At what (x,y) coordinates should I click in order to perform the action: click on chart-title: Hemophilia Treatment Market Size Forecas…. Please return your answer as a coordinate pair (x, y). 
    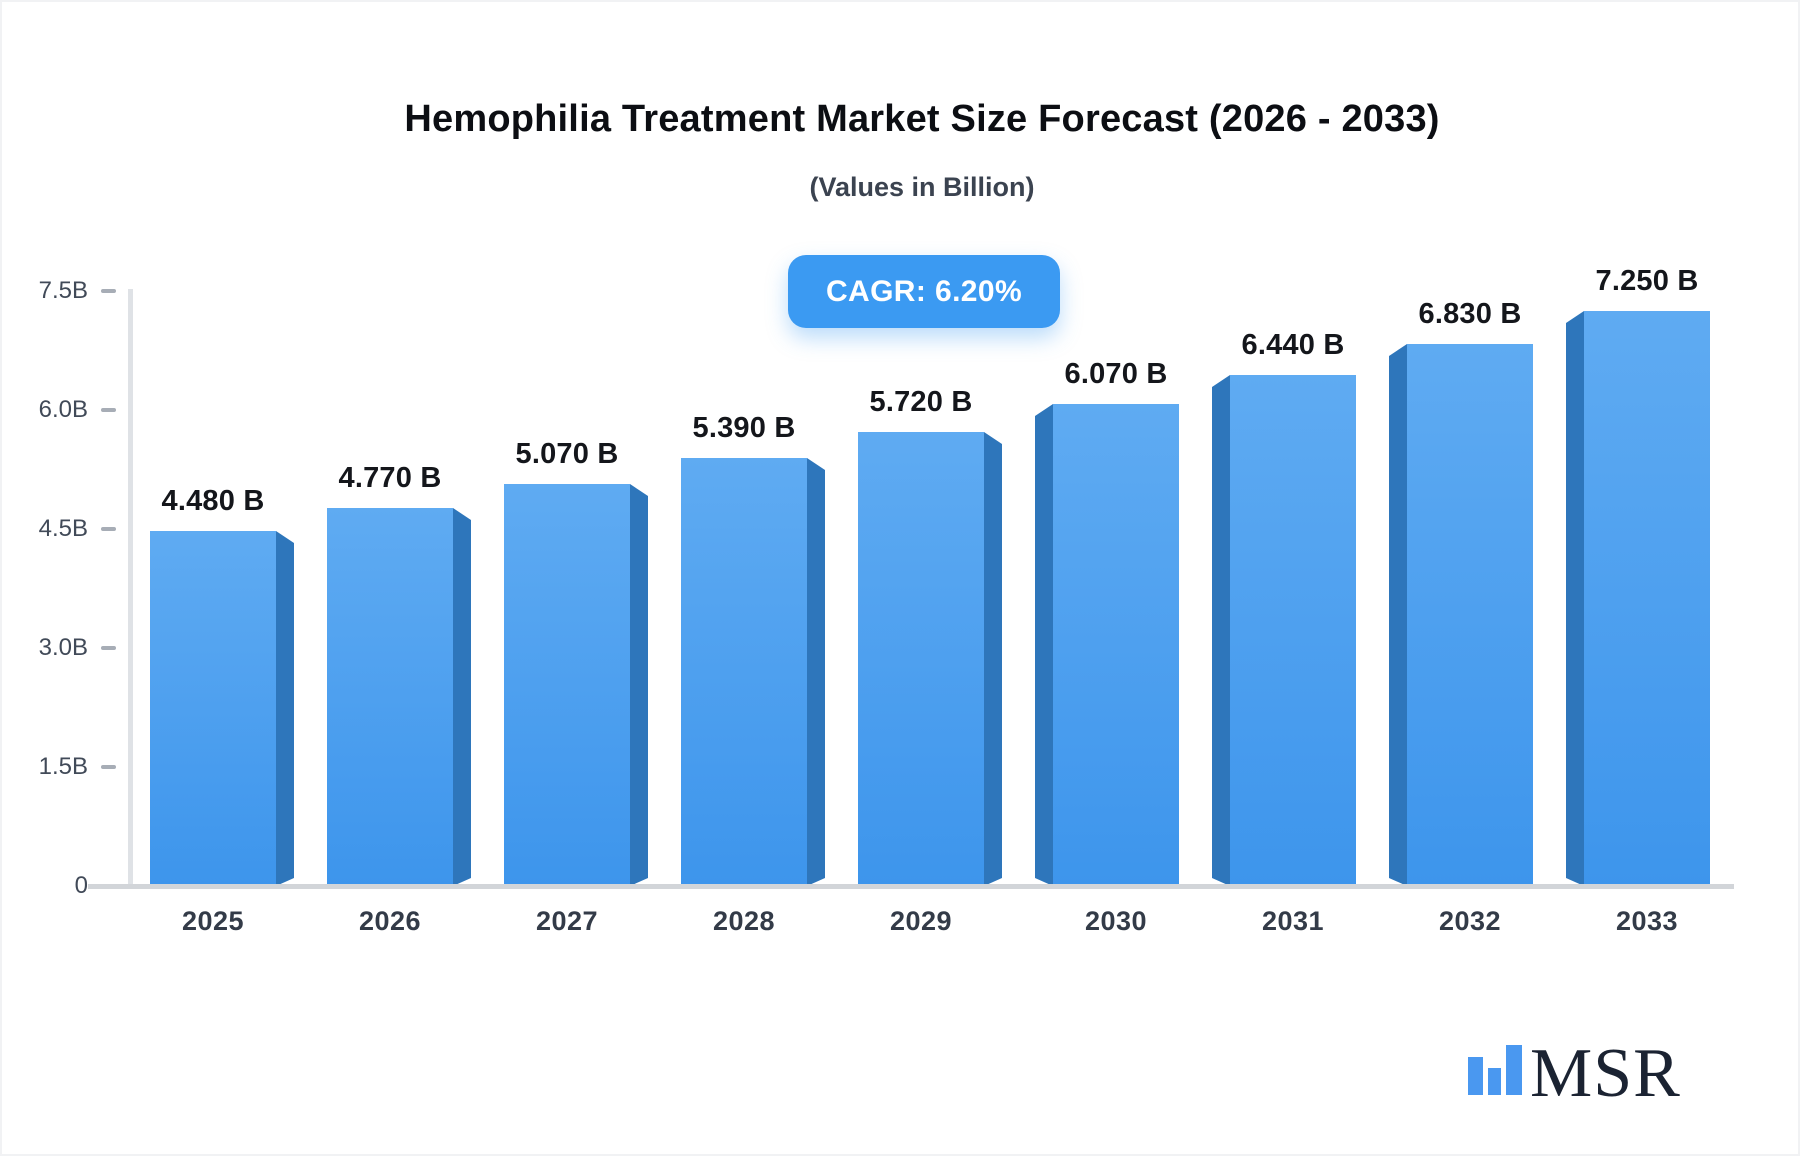
    Looking at the image, I should click on (922, 119).